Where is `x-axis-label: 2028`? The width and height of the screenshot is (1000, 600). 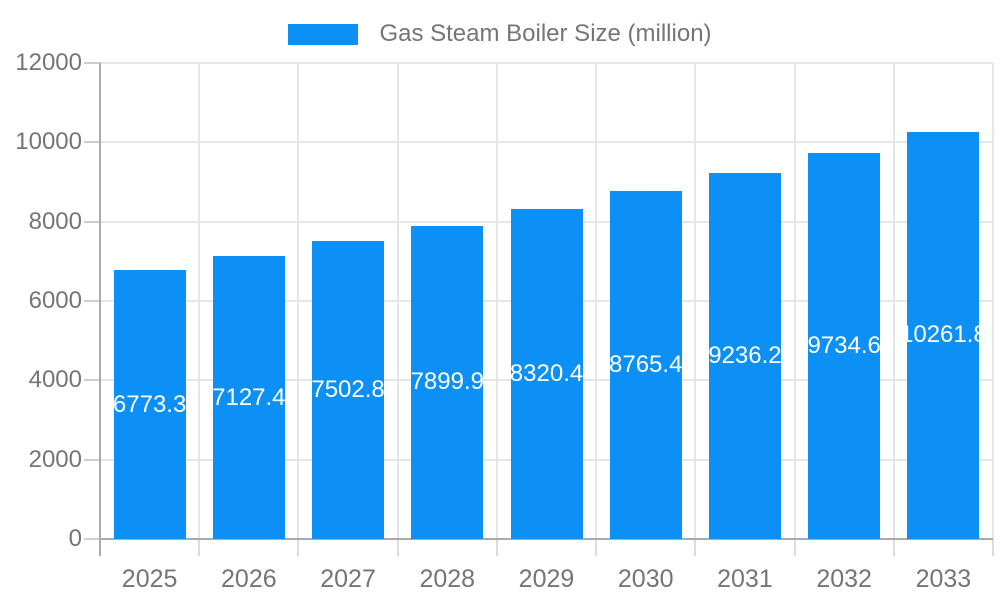 x-axis-label: 2028 is located at coordinates (447, 579).